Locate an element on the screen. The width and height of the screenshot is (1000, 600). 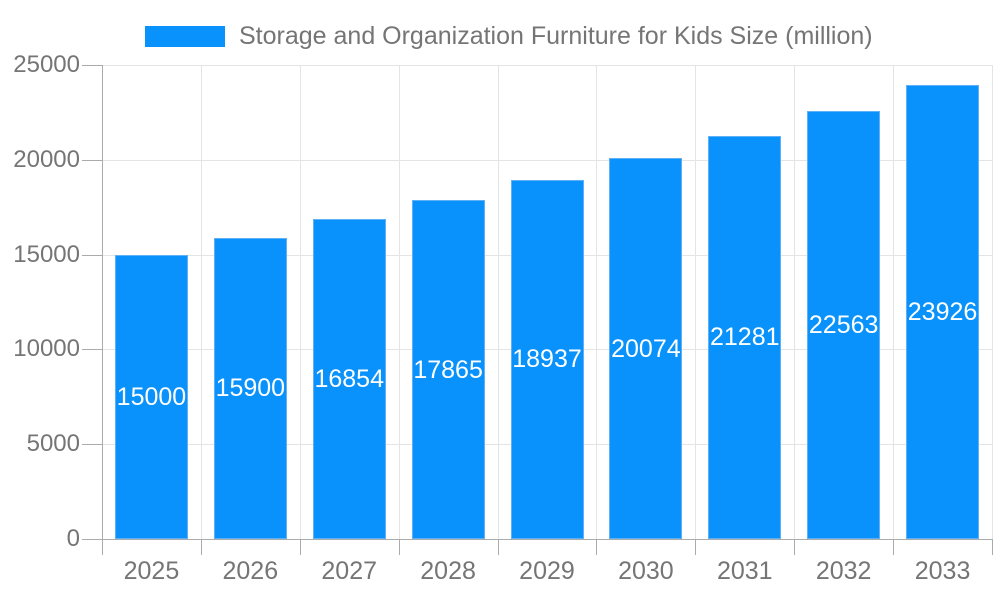
y-axis-label: 10000 is located at coordinates (46, 349).